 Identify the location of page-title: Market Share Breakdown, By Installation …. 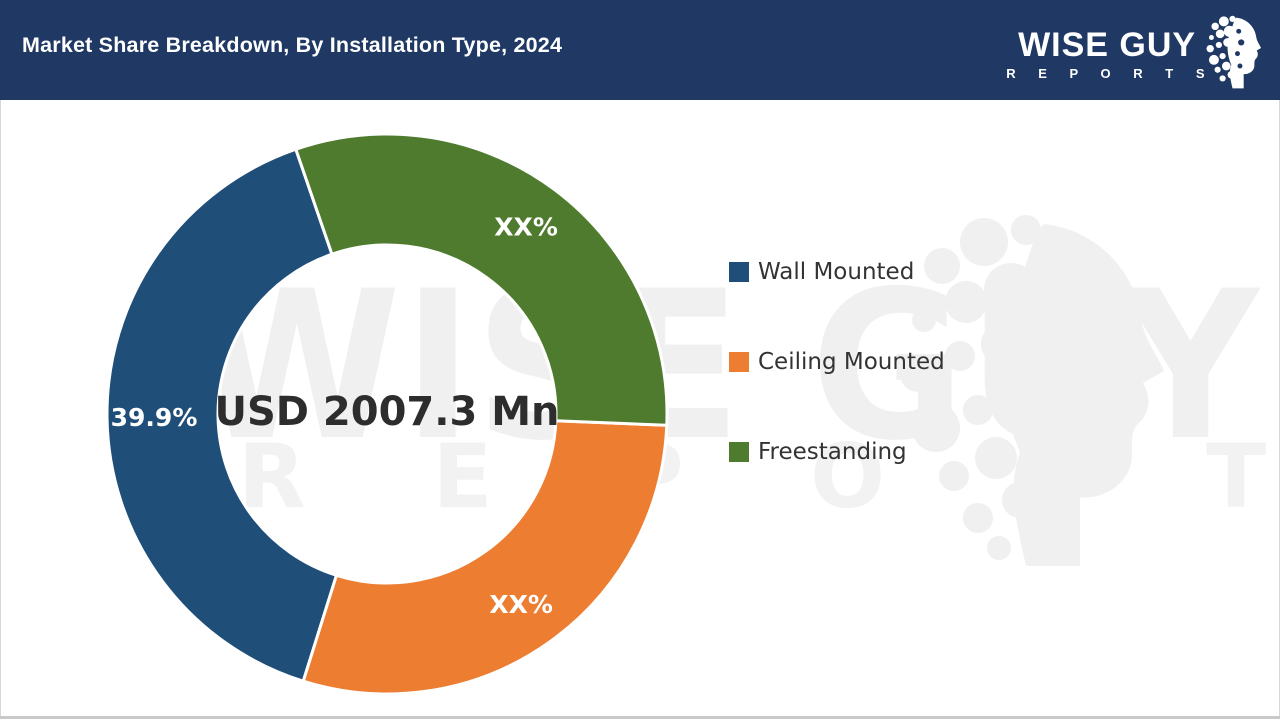
(292, 45).